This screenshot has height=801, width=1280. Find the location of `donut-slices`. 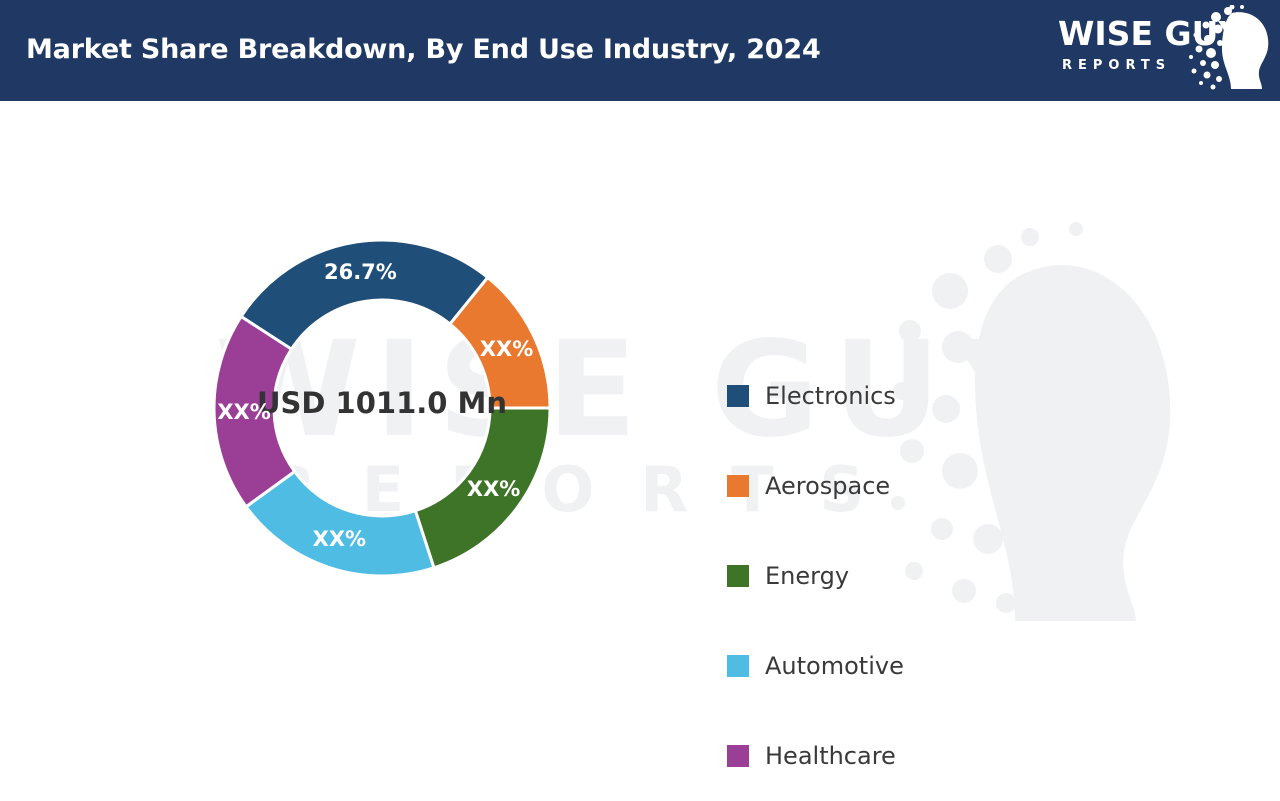

donut-slices is located at coordinates (382, 408).